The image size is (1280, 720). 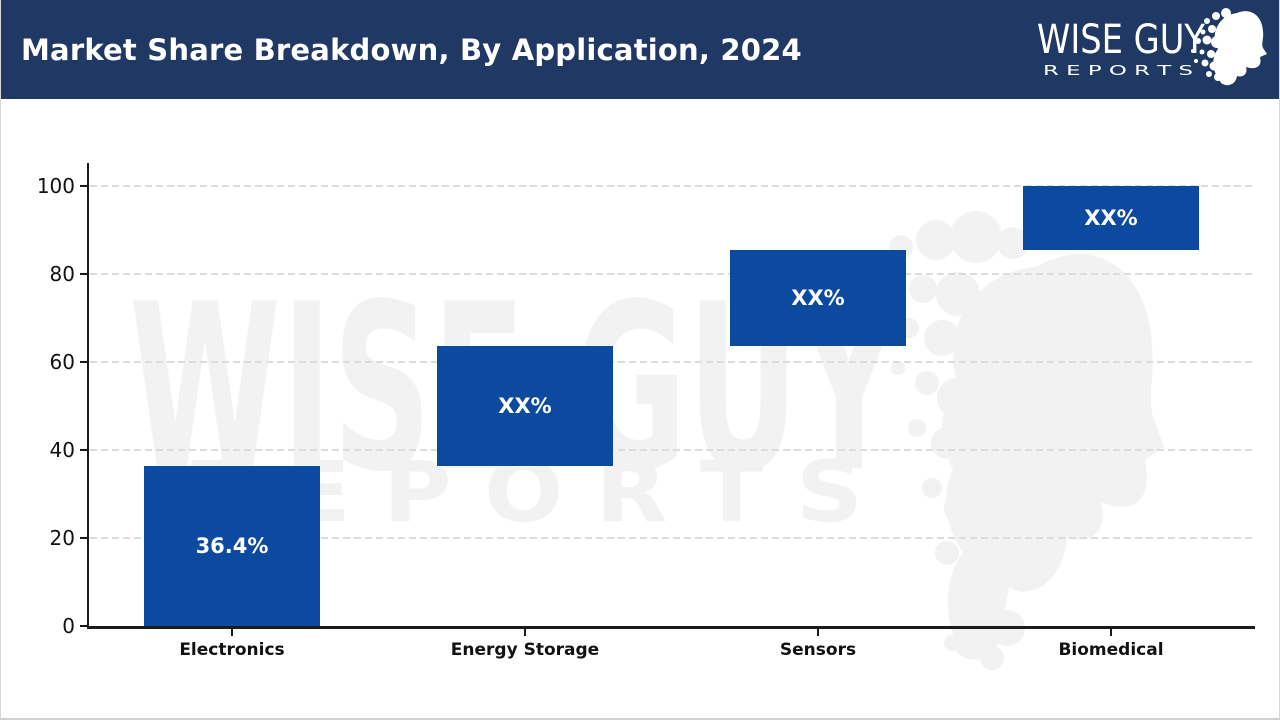 I want to click on bar-value-label: 36.4%, so click(x=232, y=545).